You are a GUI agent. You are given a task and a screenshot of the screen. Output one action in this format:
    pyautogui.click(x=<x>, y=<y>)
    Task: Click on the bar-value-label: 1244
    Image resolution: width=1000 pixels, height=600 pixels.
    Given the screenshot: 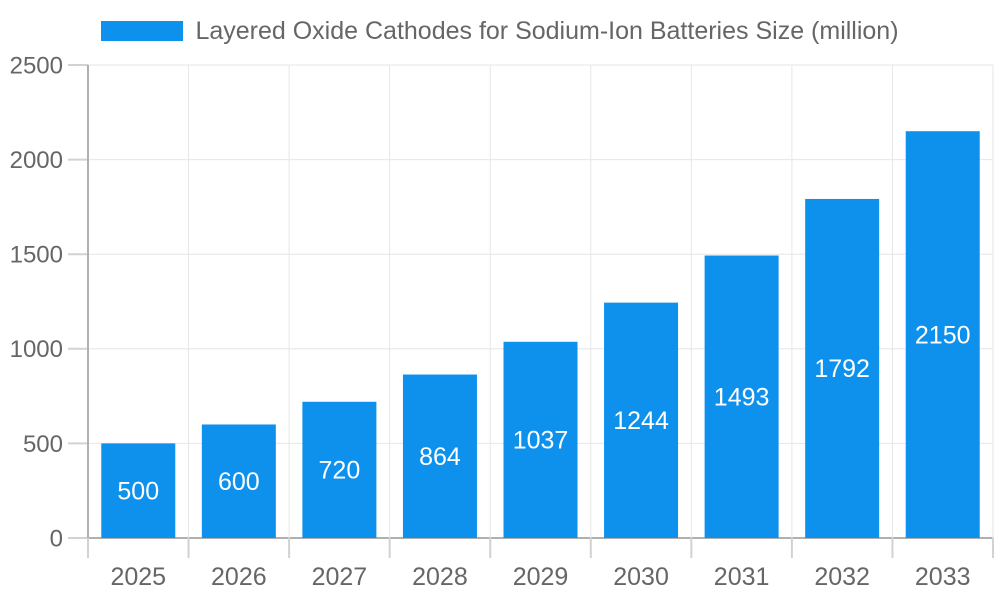 What is the action you would take?
    pyautogui.click(x=641, y=421)
    